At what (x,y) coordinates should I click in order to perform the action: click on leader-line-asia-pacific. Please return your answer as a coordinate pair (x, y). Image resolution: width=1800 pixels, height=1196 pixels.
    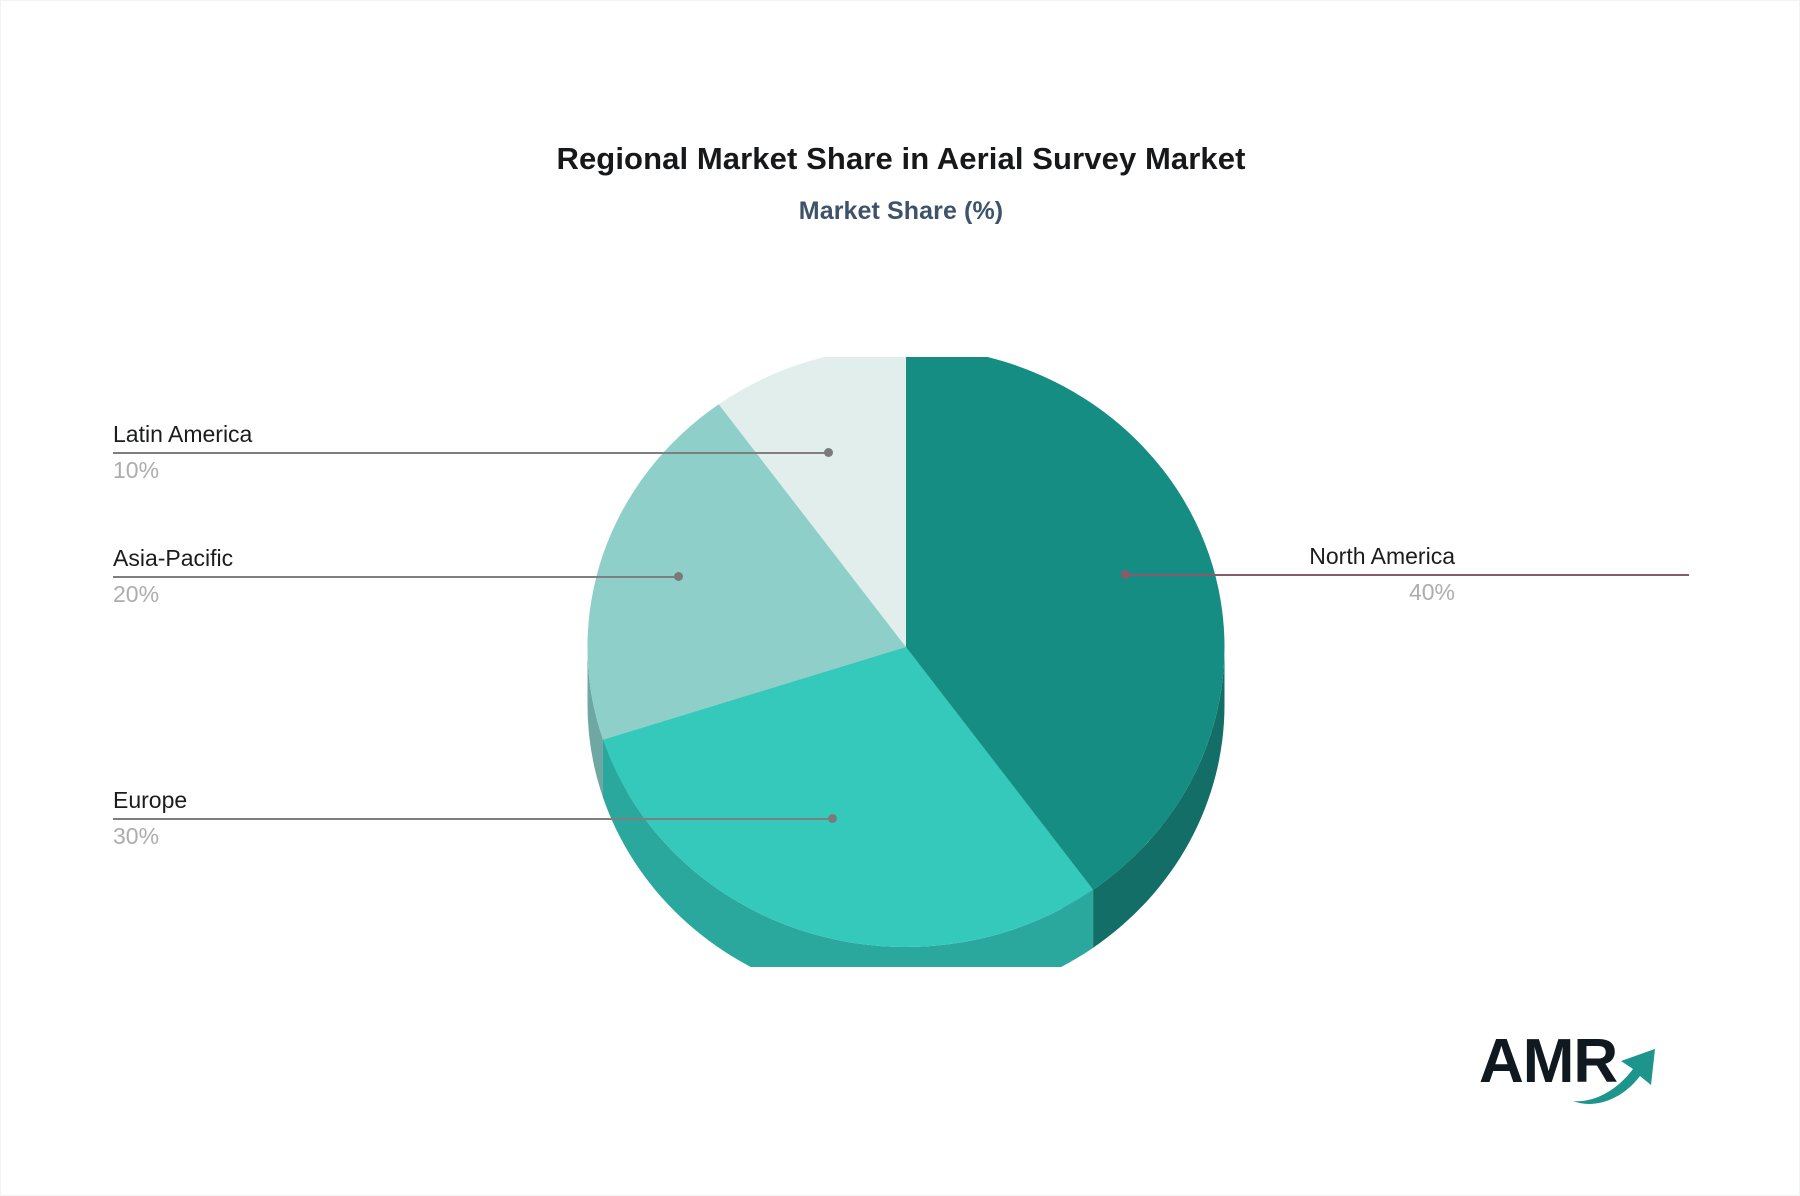
    Looking at the image, I should click on (397, 577).